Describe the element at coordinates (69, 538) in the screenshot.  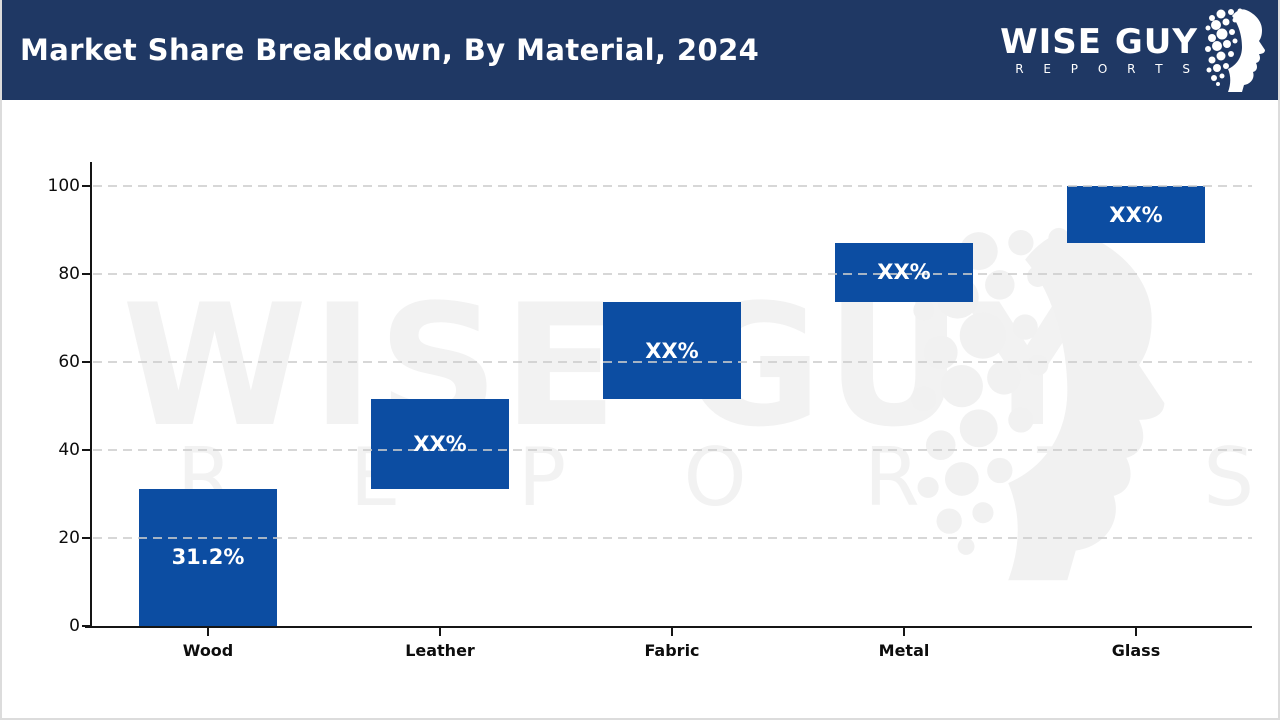
I see `y-tick-label: 20` at that location.